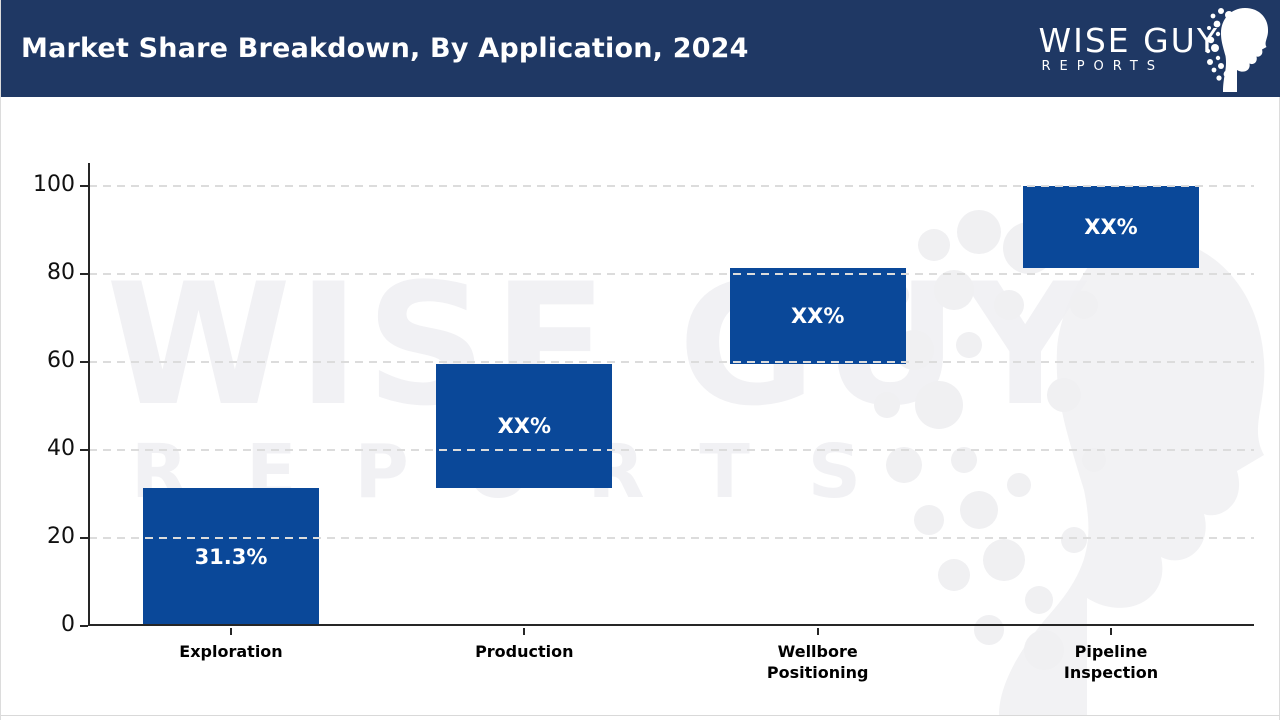 This screenshot has width=1280, height=720. I want to click on bottom-border-line, so click(640, 715).